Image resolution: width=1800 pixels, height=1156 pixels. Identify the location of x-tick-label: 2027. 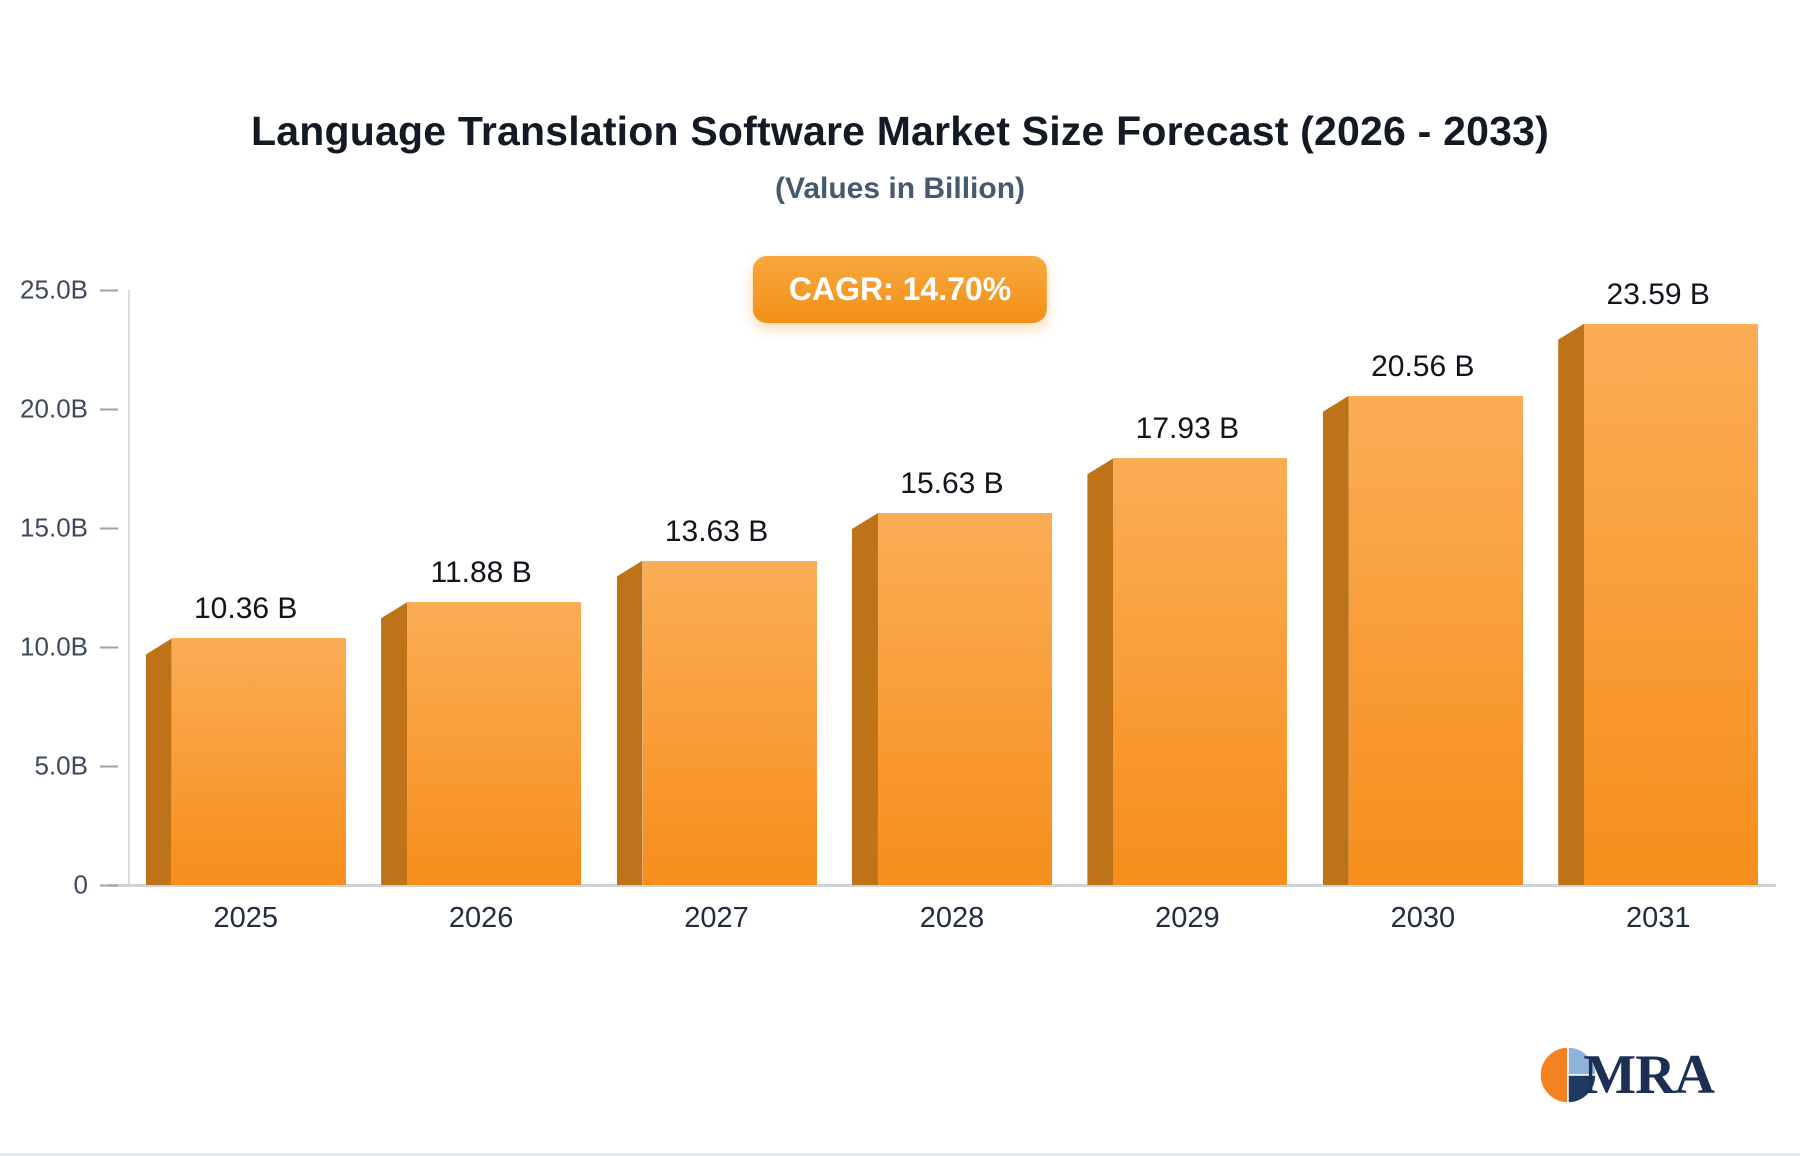
(716, 918).